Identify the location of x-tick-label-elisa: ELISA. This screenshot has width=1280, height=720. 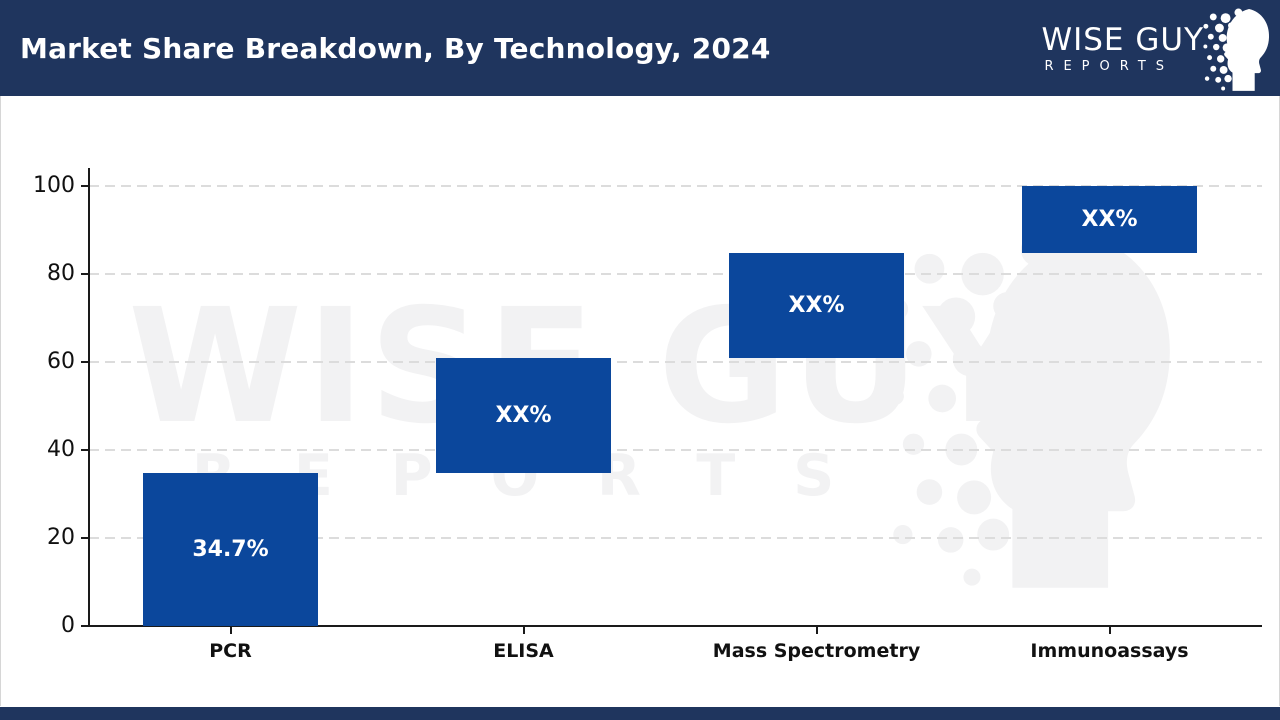
(523, 651).